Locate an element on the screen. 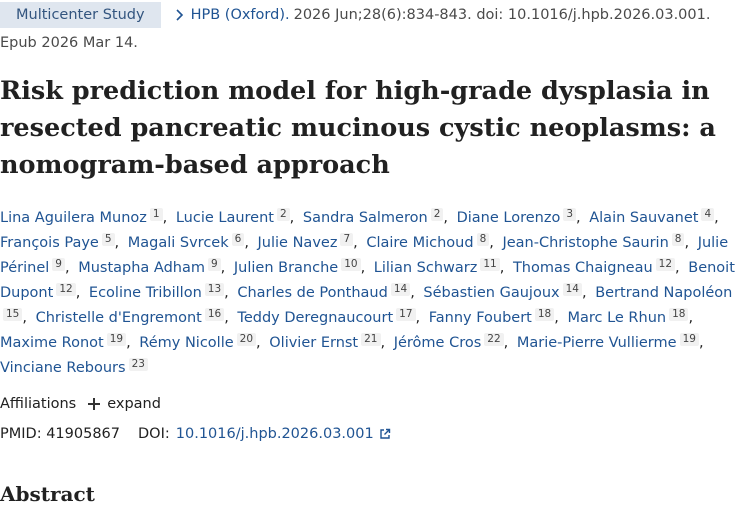 The image size is (750, 506). external-link-icon is located at coordinates (385, 434).